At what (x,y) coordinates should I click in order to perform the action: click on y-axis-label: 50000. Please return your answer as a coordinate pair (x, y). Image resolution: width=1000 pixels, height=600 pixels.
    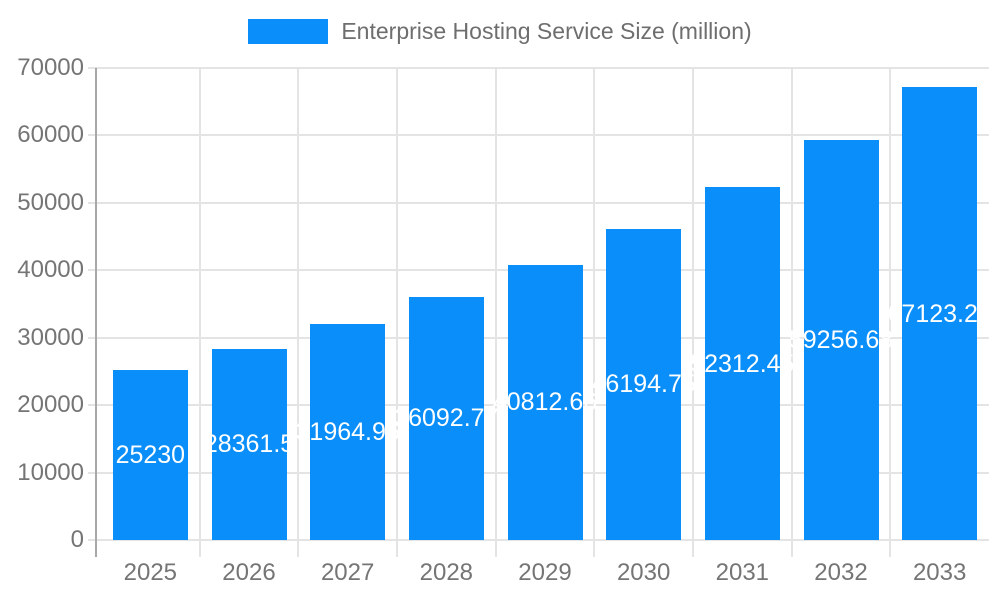
    Looking at the image, I should click on (50, 202).